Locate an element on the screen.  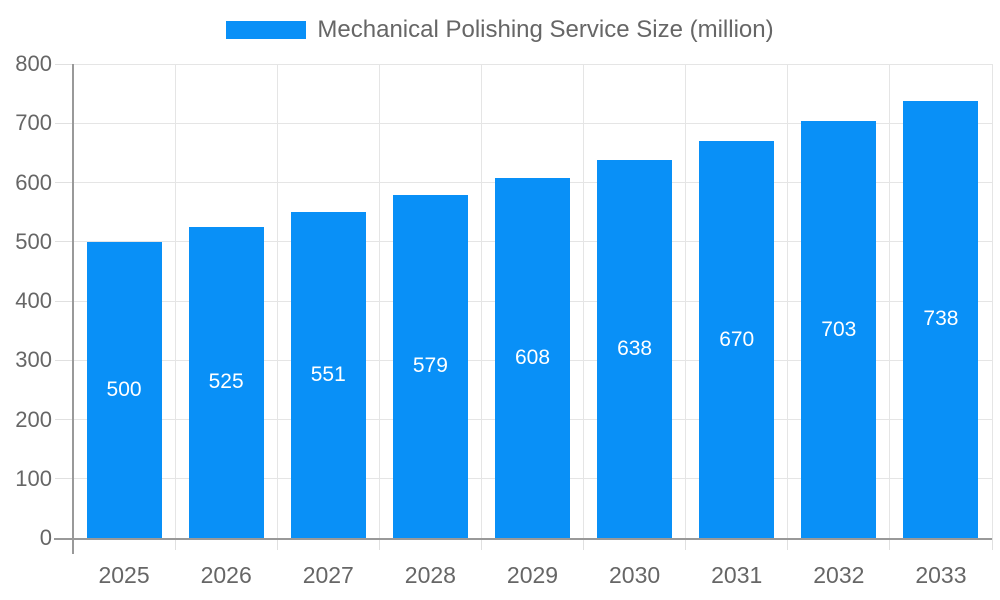
bar-value-label: 638 is located at coordinates (635, 348).